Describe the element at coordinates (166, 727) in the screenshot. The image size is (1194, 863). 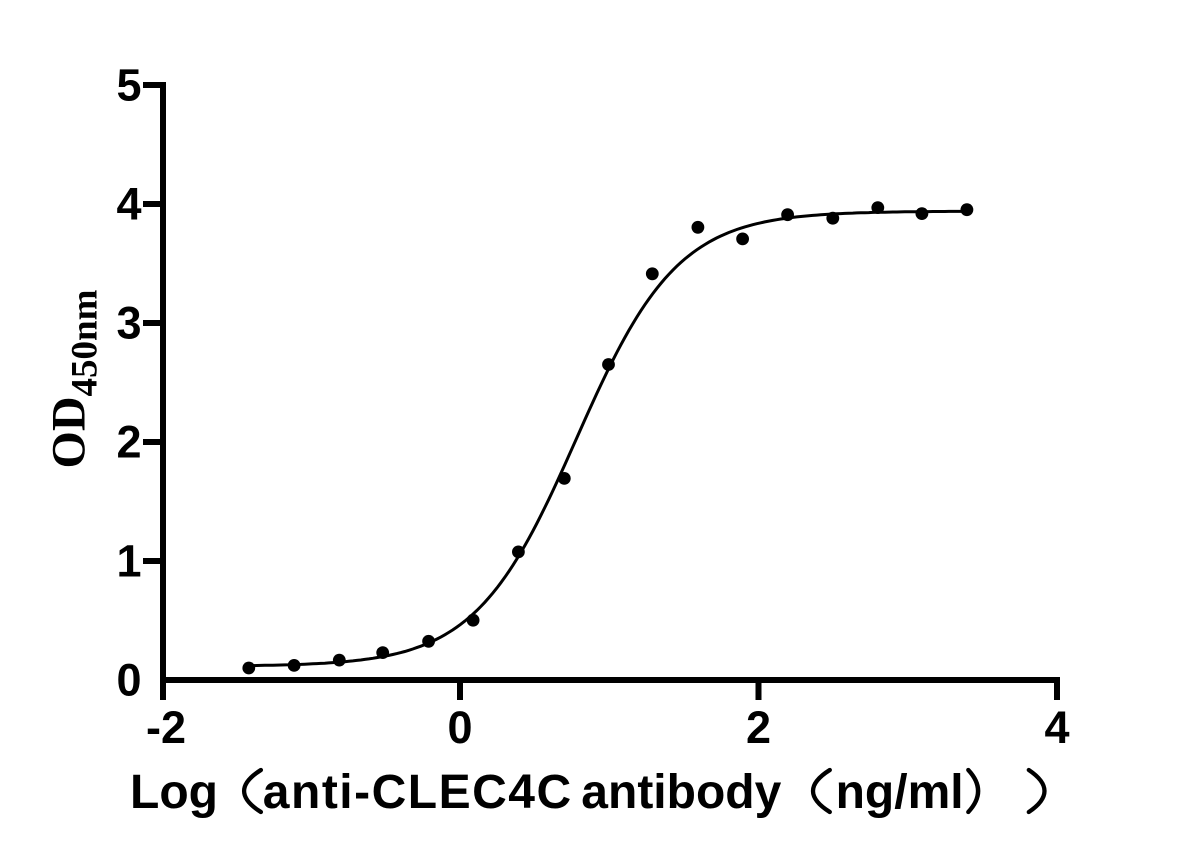
I see `svg-text: -2` at that location.